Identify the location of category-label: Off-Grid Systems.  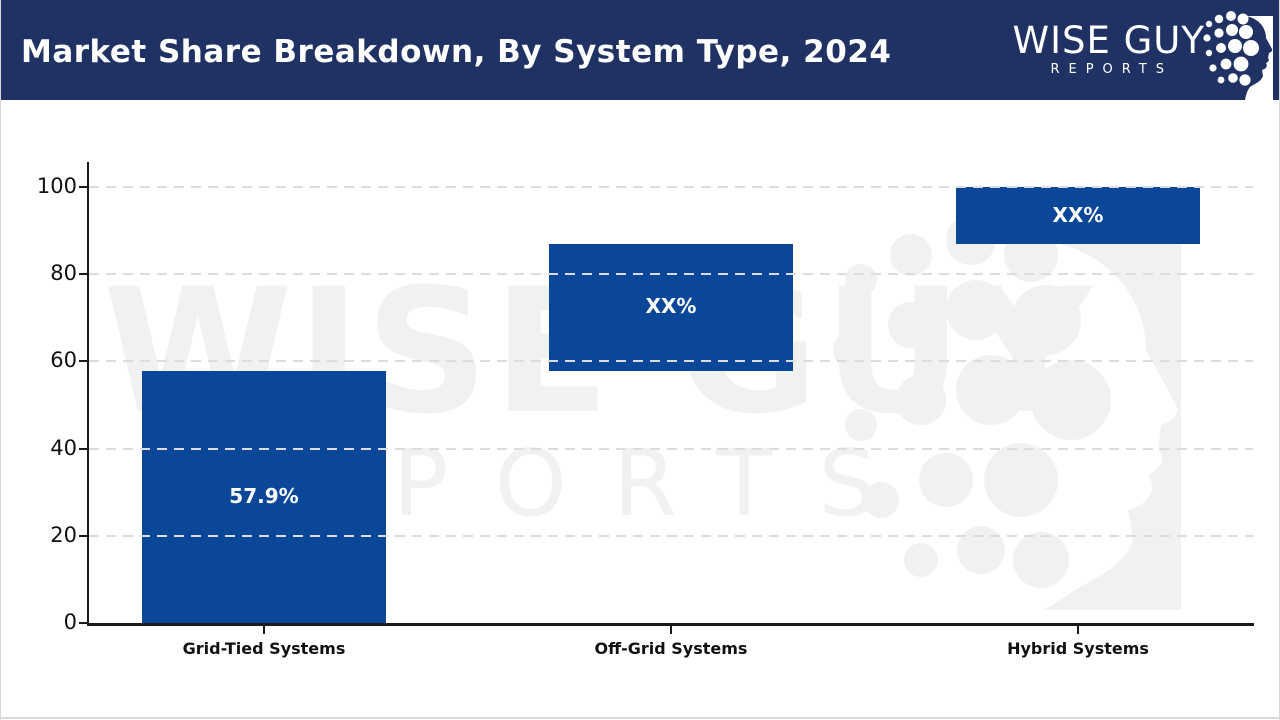
(671, 648).